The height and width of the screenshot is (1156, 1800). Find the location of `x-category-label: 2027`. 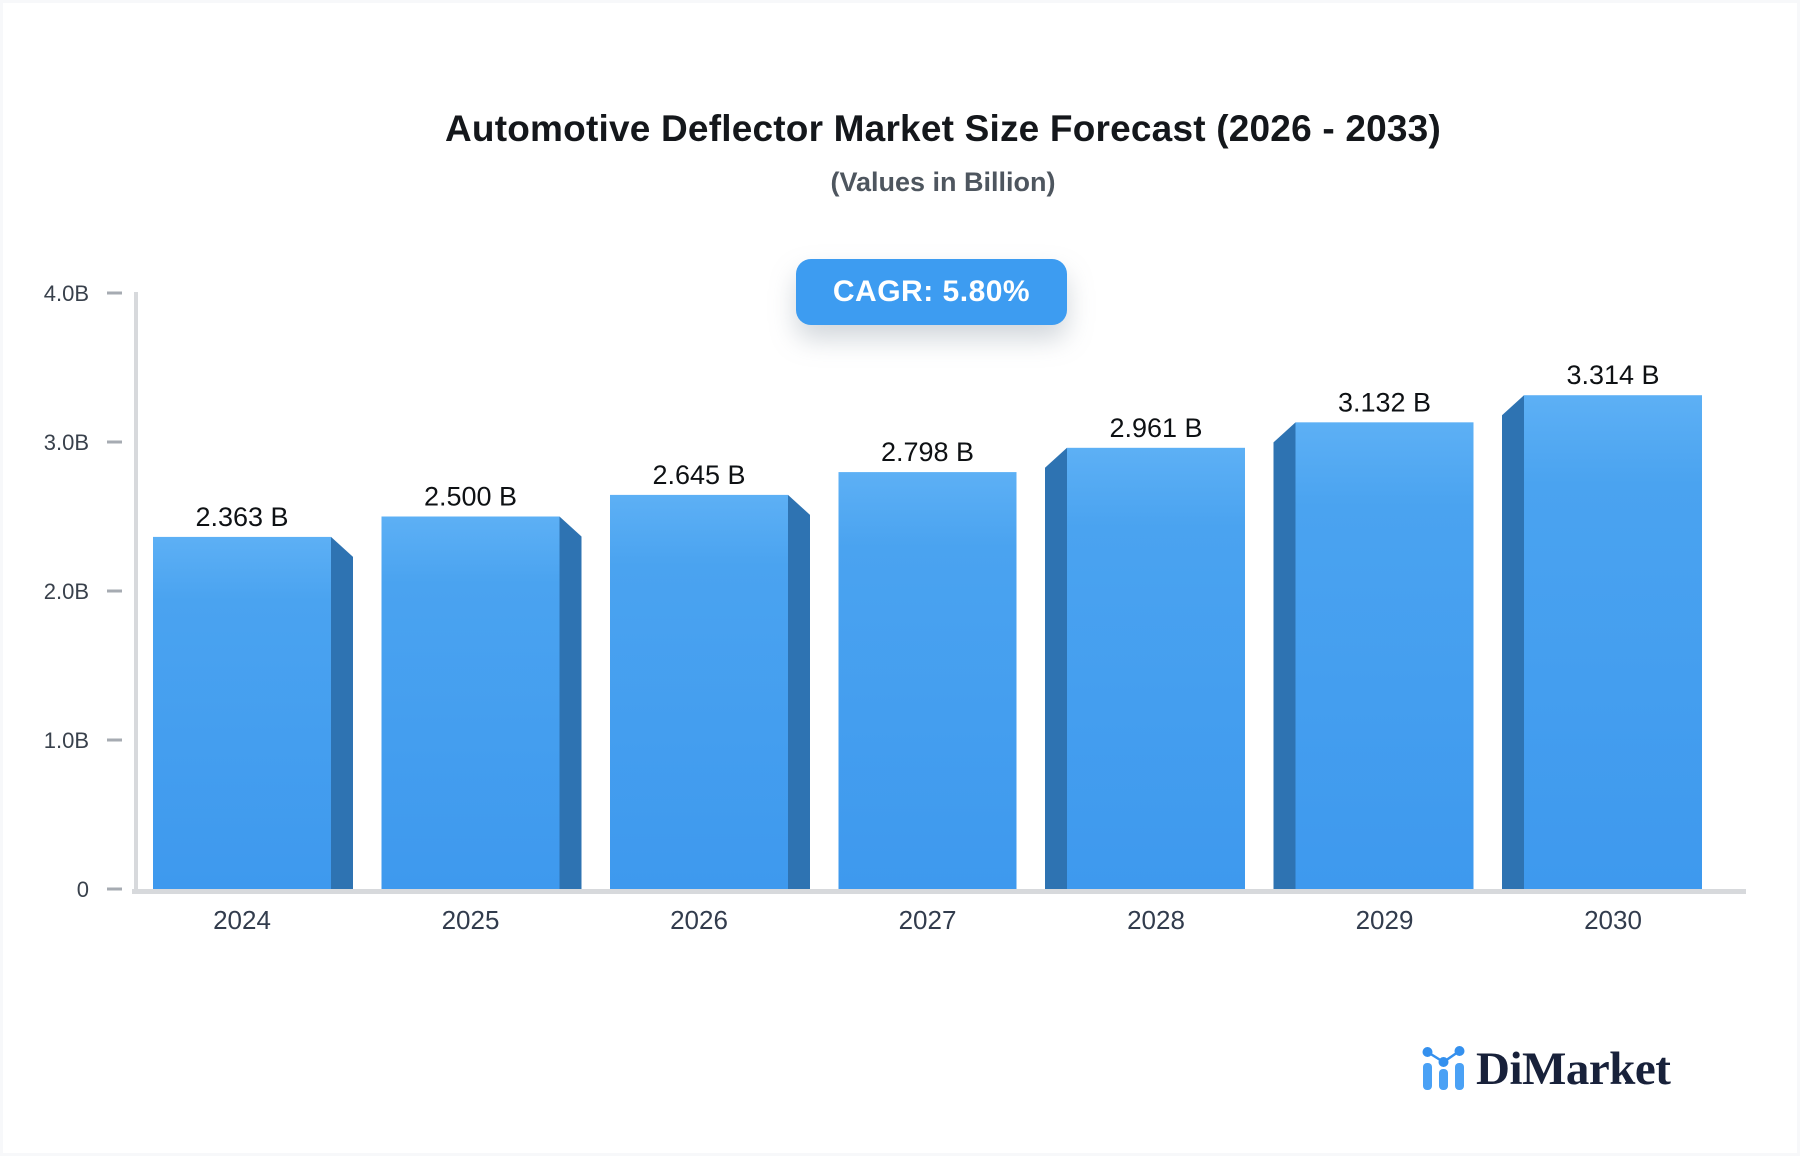

x-category-label: 2027 is located at coordinates (928, 920).